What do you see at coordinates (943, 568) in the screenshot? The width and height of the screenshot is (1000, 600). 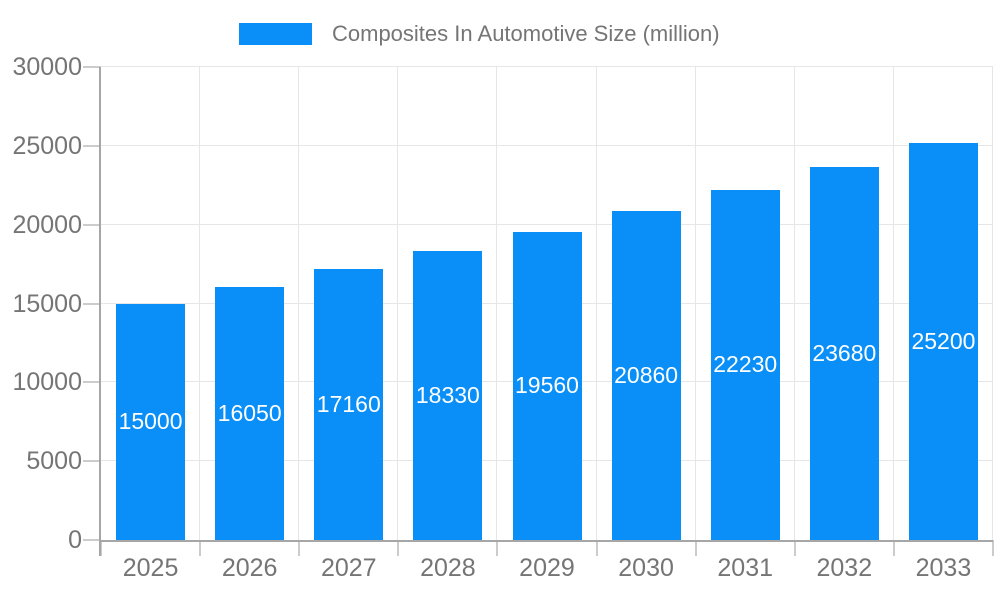 I see `x-axis-tick-label: 2033` at bounding box center [943, 568].